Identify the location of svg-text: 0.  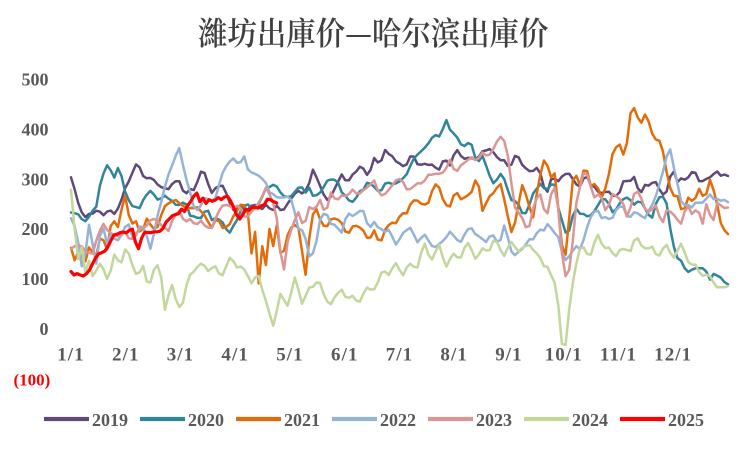
(44, 329).